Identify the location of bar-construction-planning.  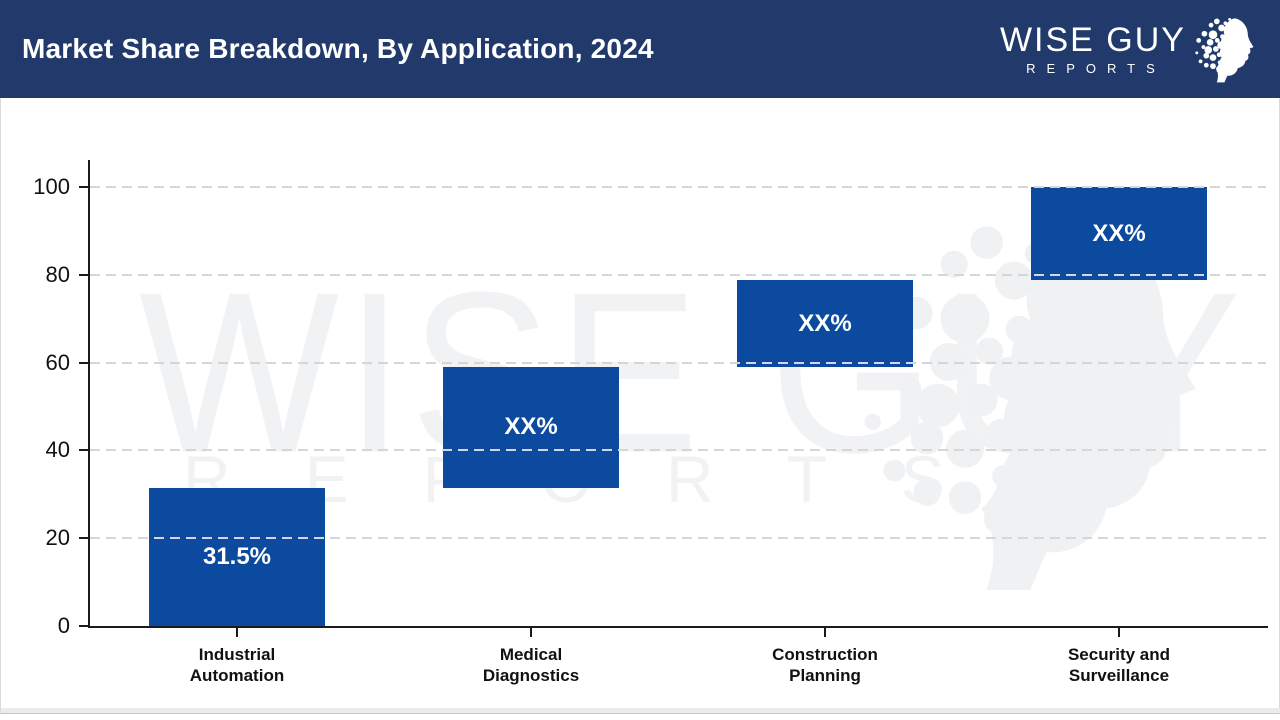
(825, 323).